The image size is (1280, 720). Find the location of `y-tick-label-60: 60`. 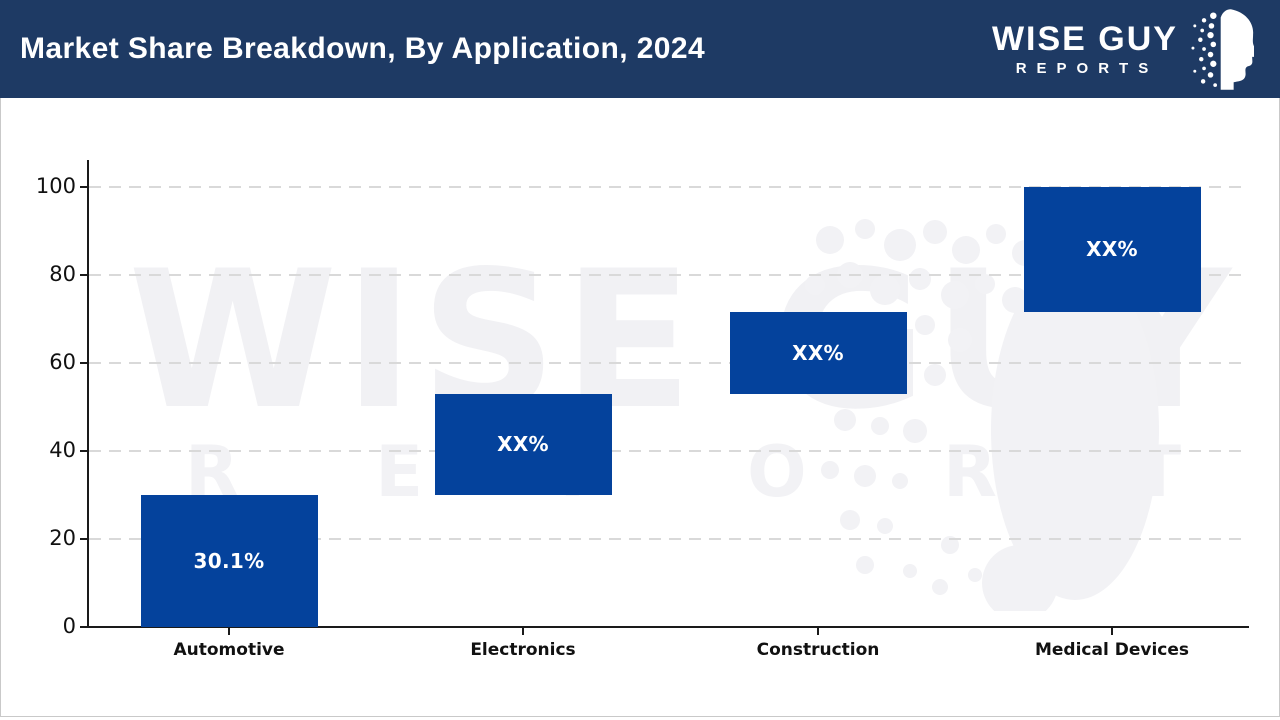

y-tick-label-60: 60 is located at coordinates (62, 362).